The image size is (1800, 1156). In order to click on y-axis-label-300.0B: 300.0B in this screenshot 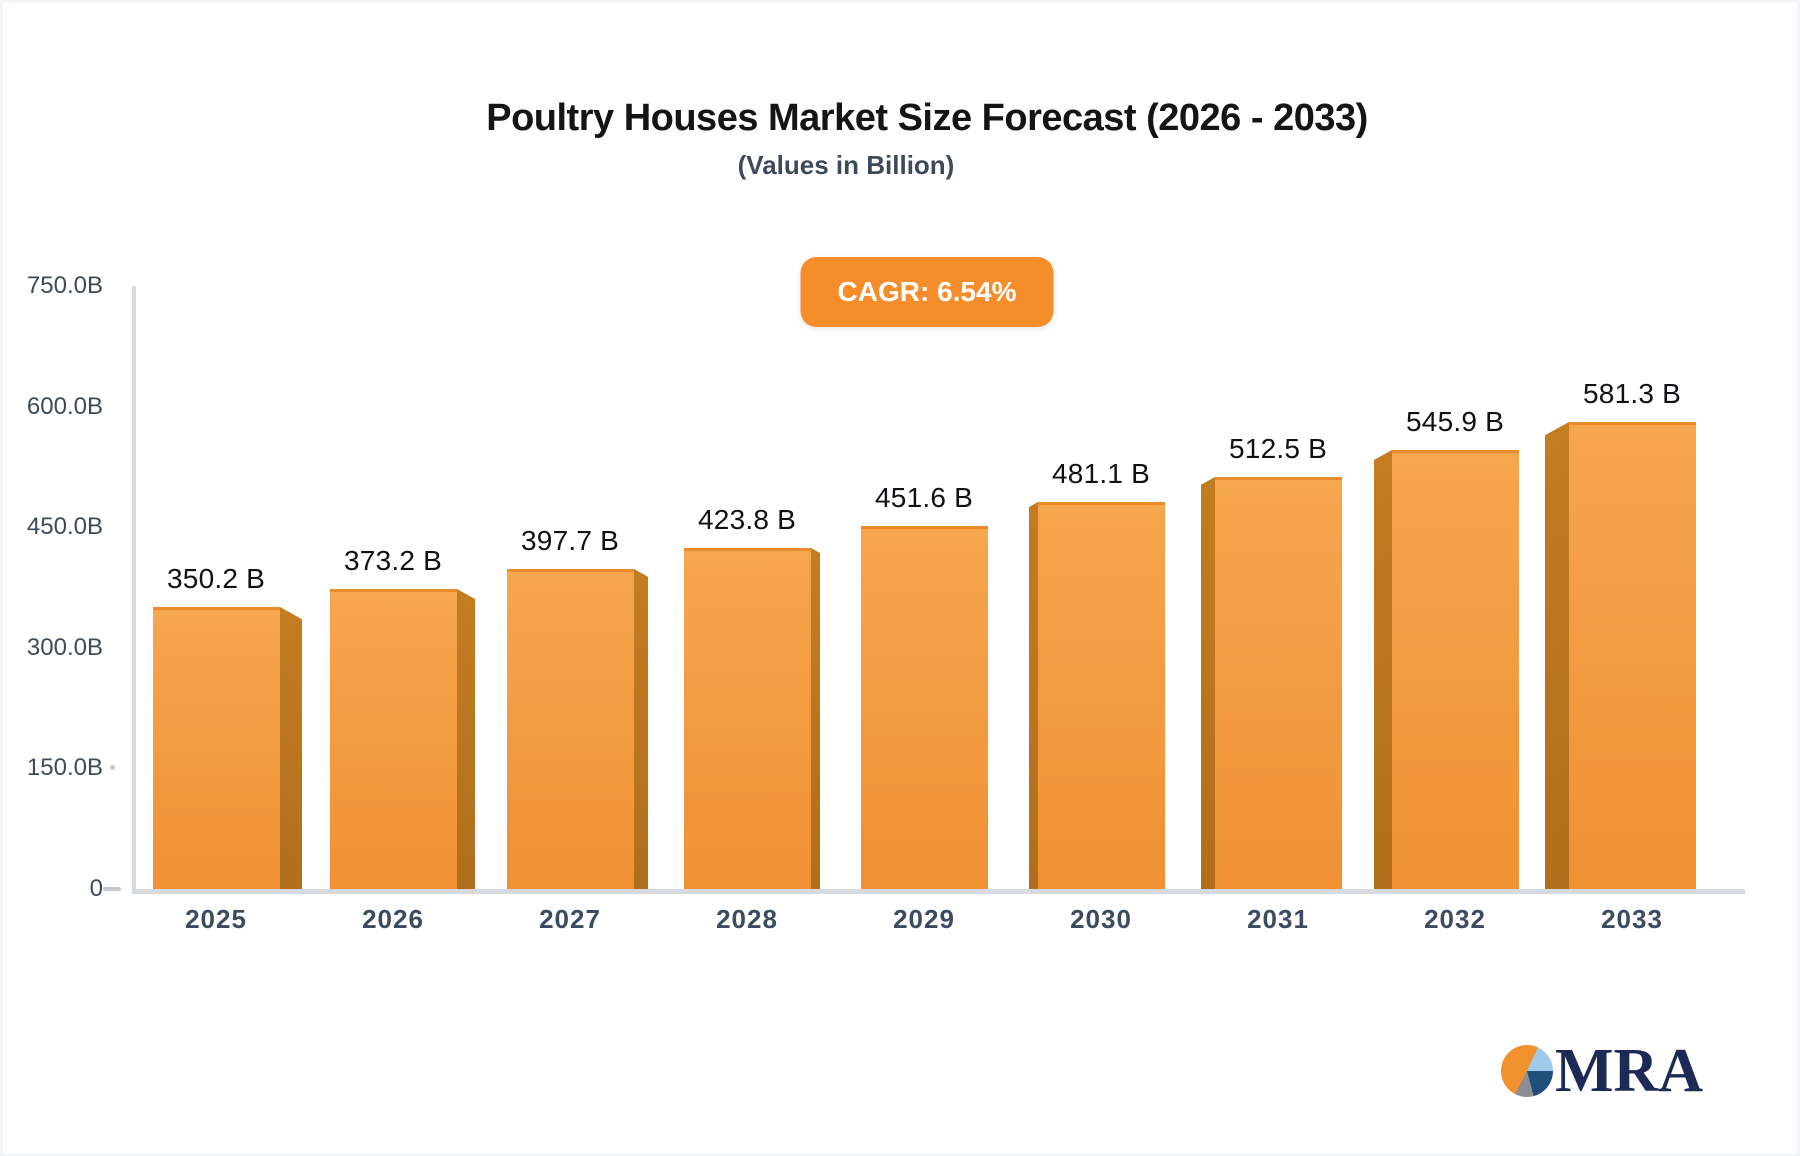, I will do `click(64, 647)`.